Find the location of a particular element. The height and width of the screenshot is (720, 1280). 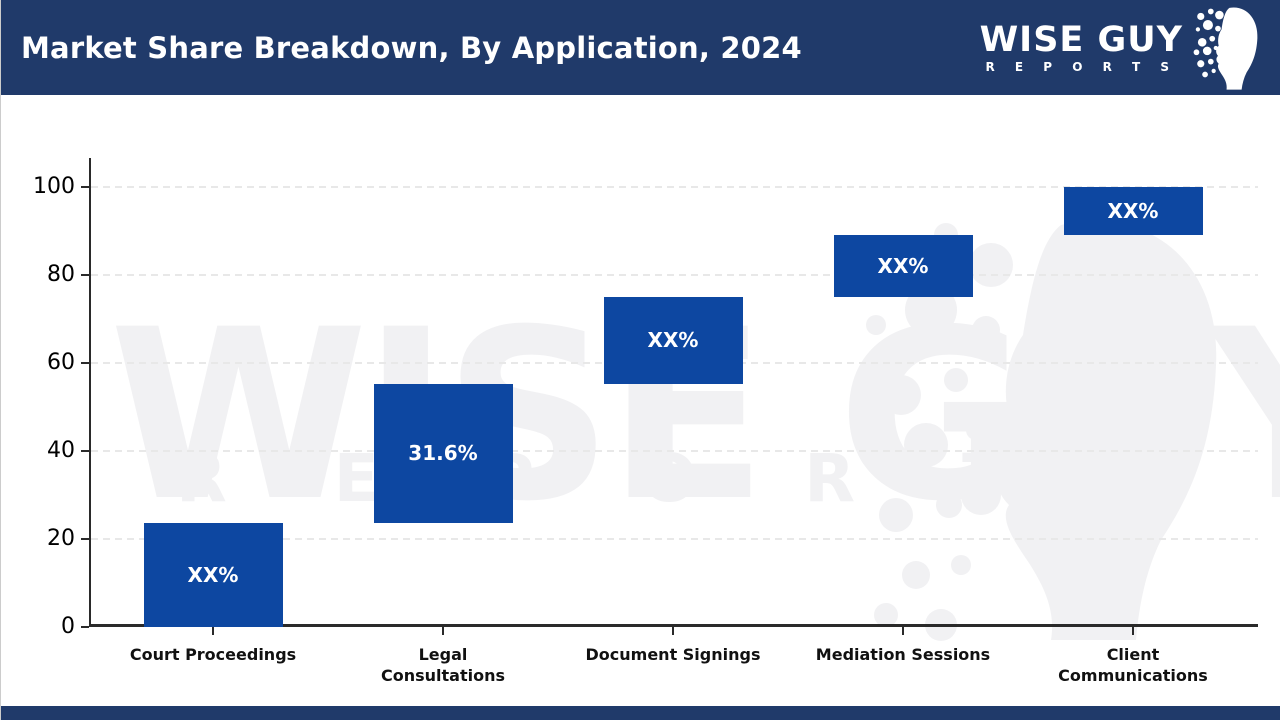

wise-guy-reports-logo: WISE GUY R E P O R T S is located at coordinates (1125, 48).